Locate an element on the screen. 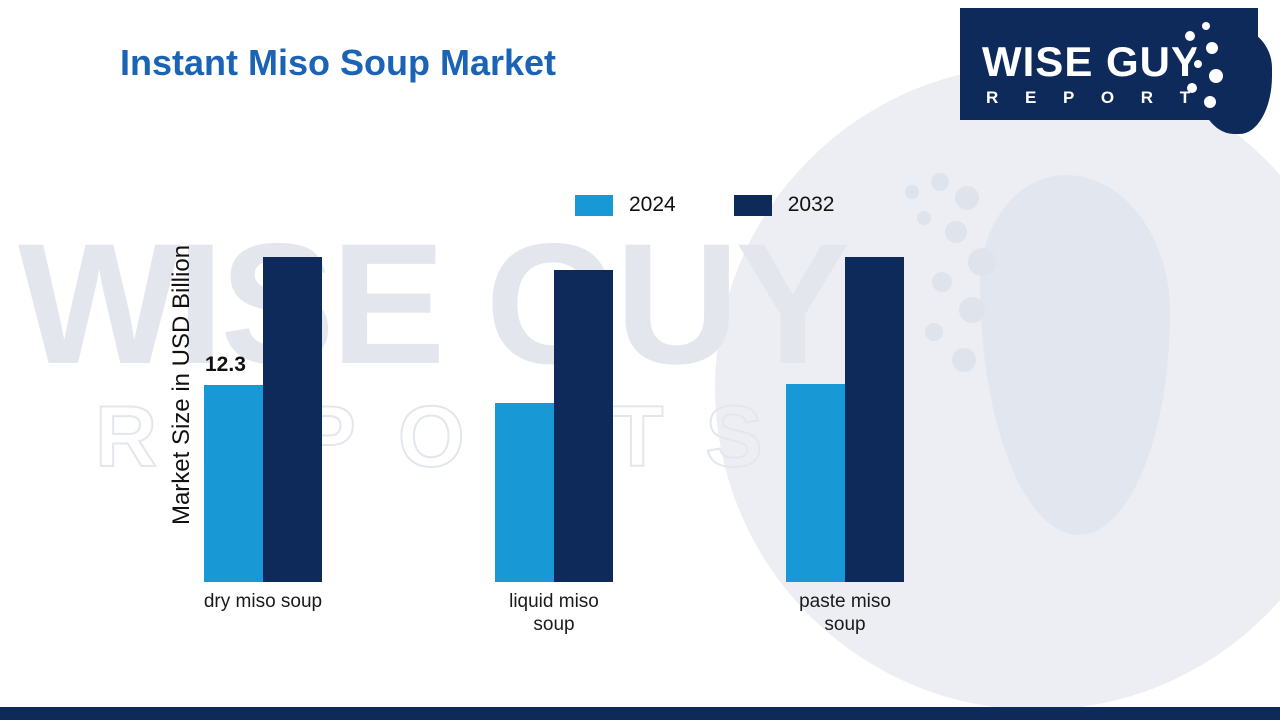 Image resolution: width=1280 pixels, height=720 pixels. bar-2024-liquid-miso-soup is located at coordinates (524, 492).